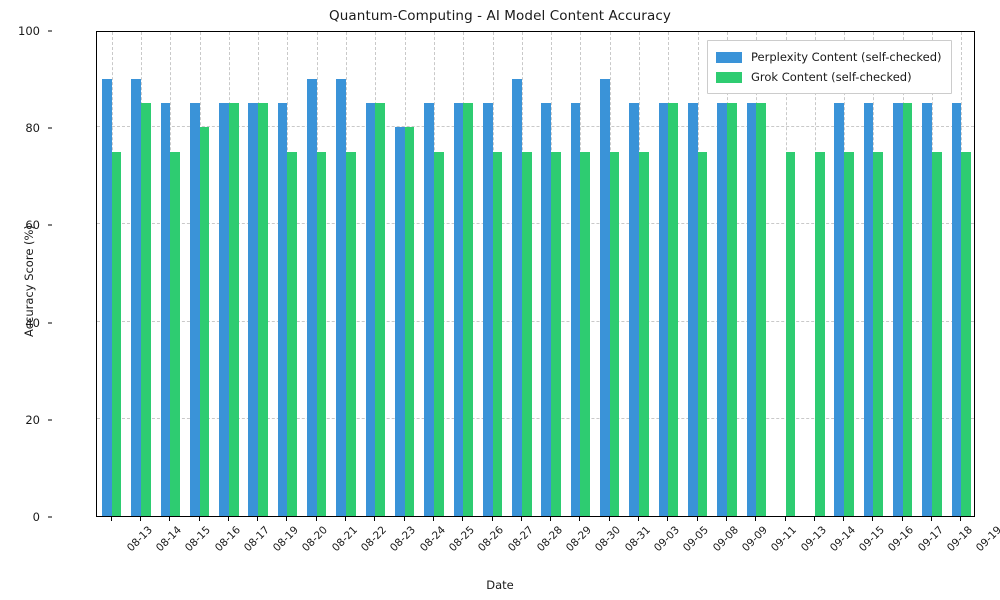  What do you see at coordinates (725, 539) in the screenshot?
I see `x-tick-label: 09-08` at bounding box center [725, 539].